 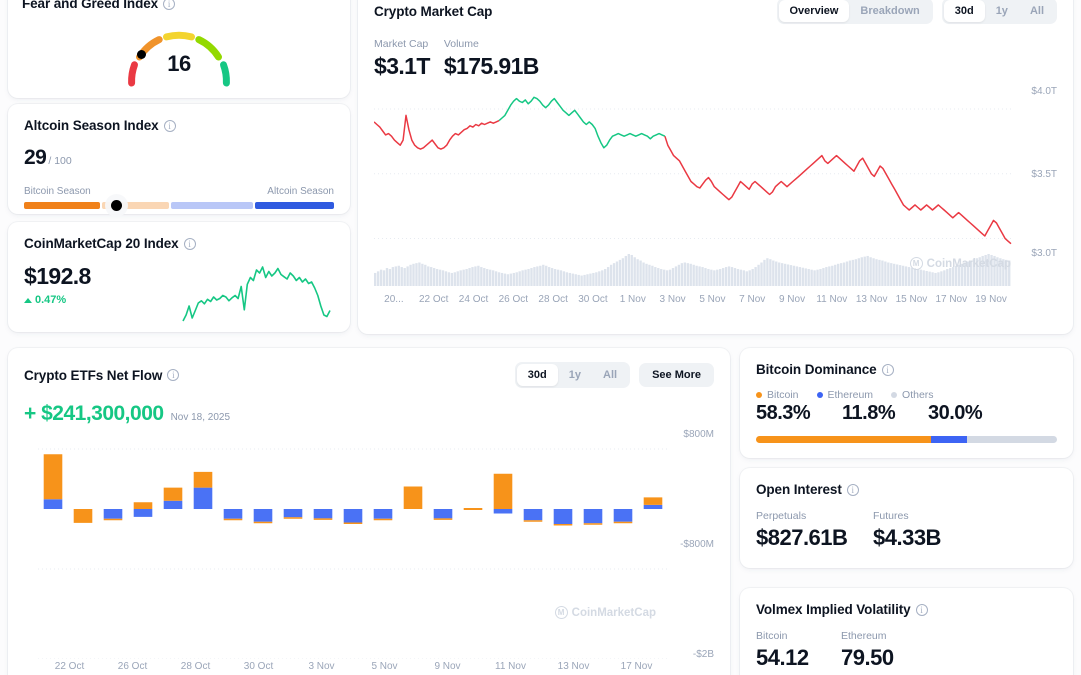 I want to click on fear-and-greed-gauge: 16, so click(x=179, y=52).